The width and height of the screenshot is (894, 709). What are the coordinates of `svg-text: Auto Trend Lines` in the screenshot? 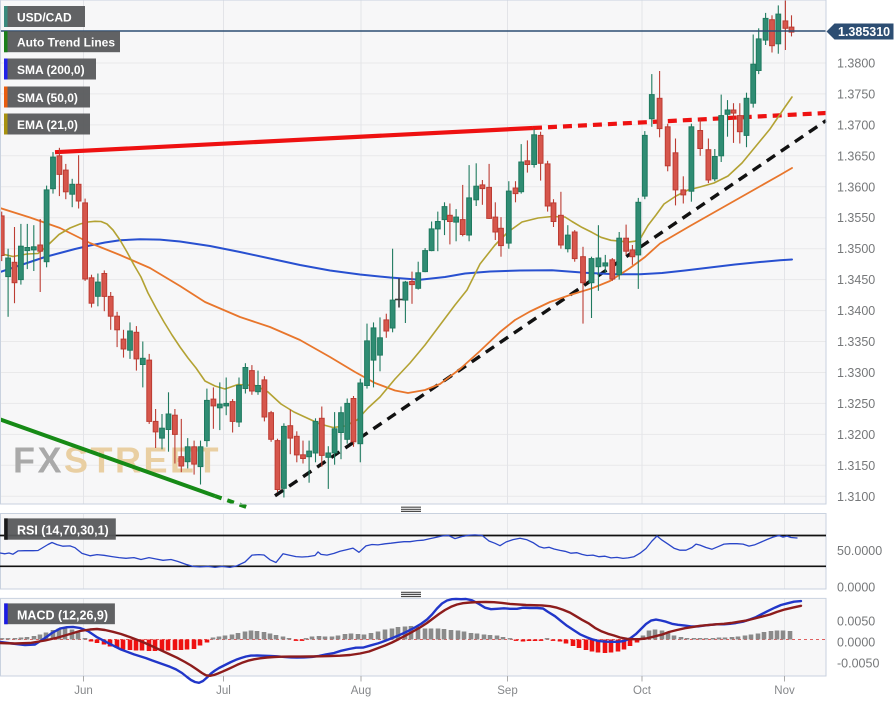 It's located at (66, 43).